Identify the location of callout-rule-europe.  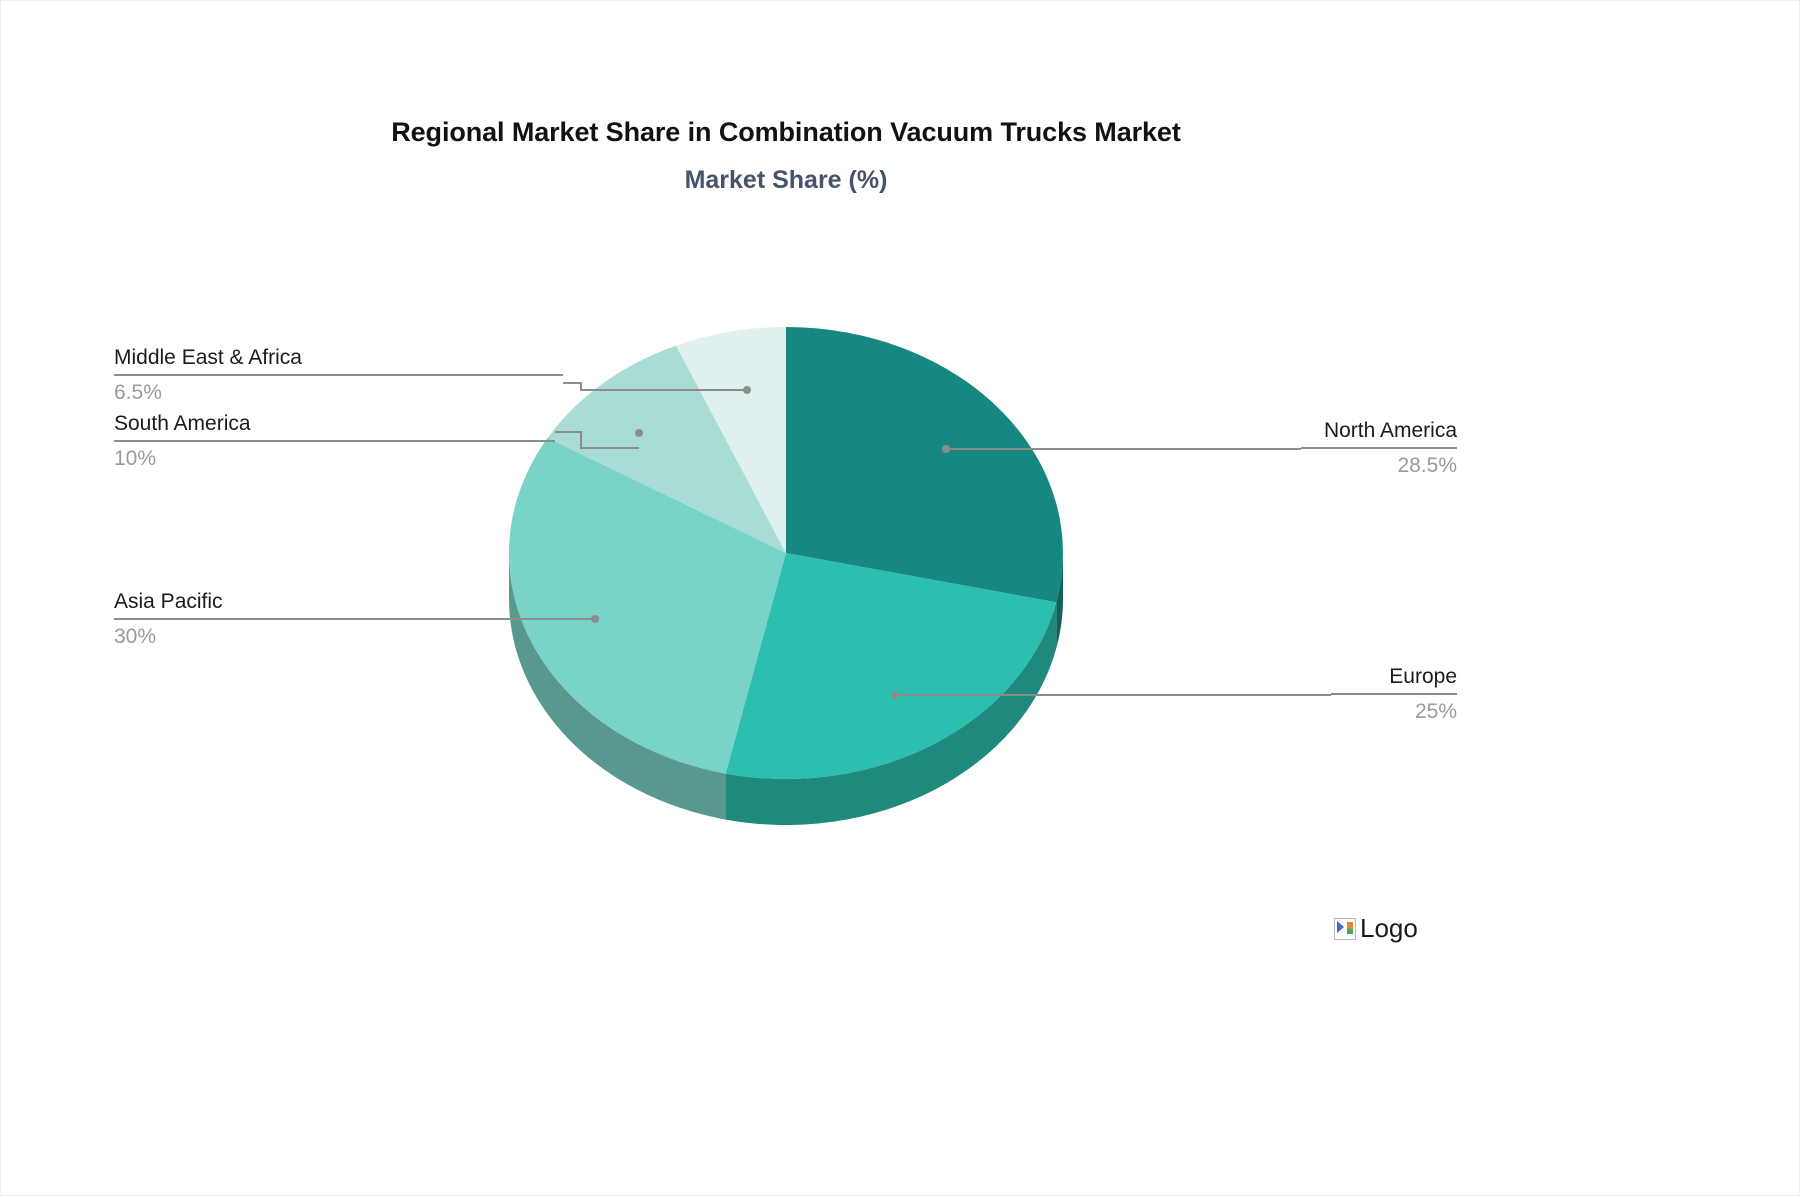
(1394, 694).